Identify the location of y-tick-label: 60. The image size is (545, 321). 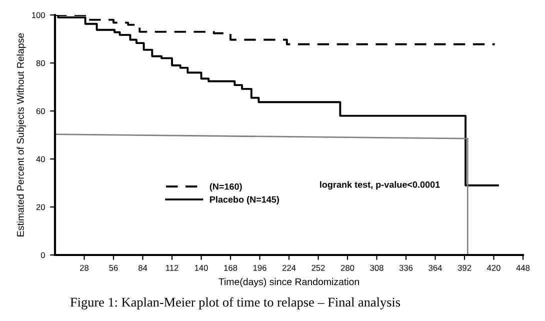
(40, 111).